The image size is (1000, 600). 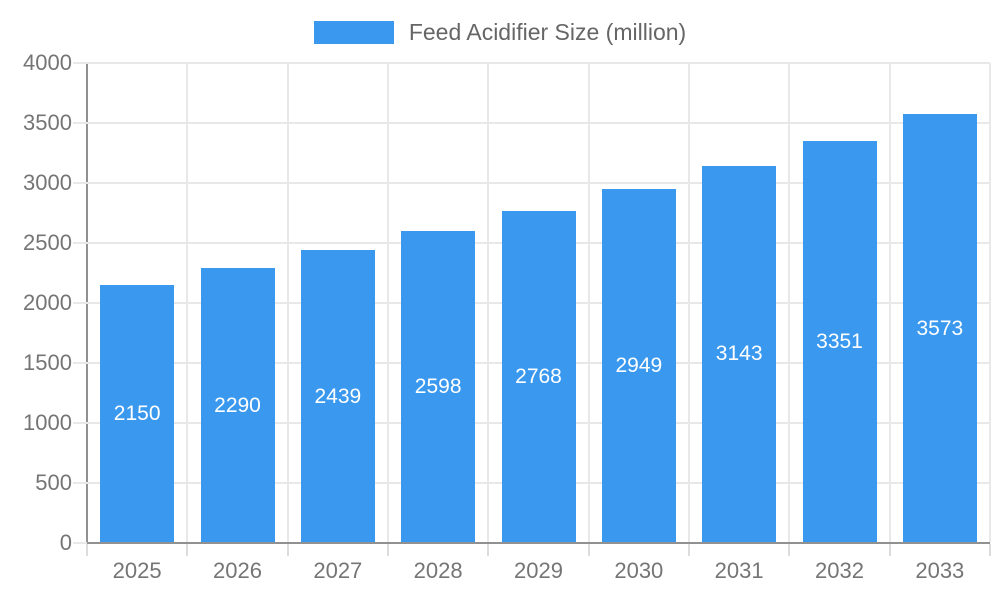 I want to click on bar: 2949, so click(x=638, y=366).